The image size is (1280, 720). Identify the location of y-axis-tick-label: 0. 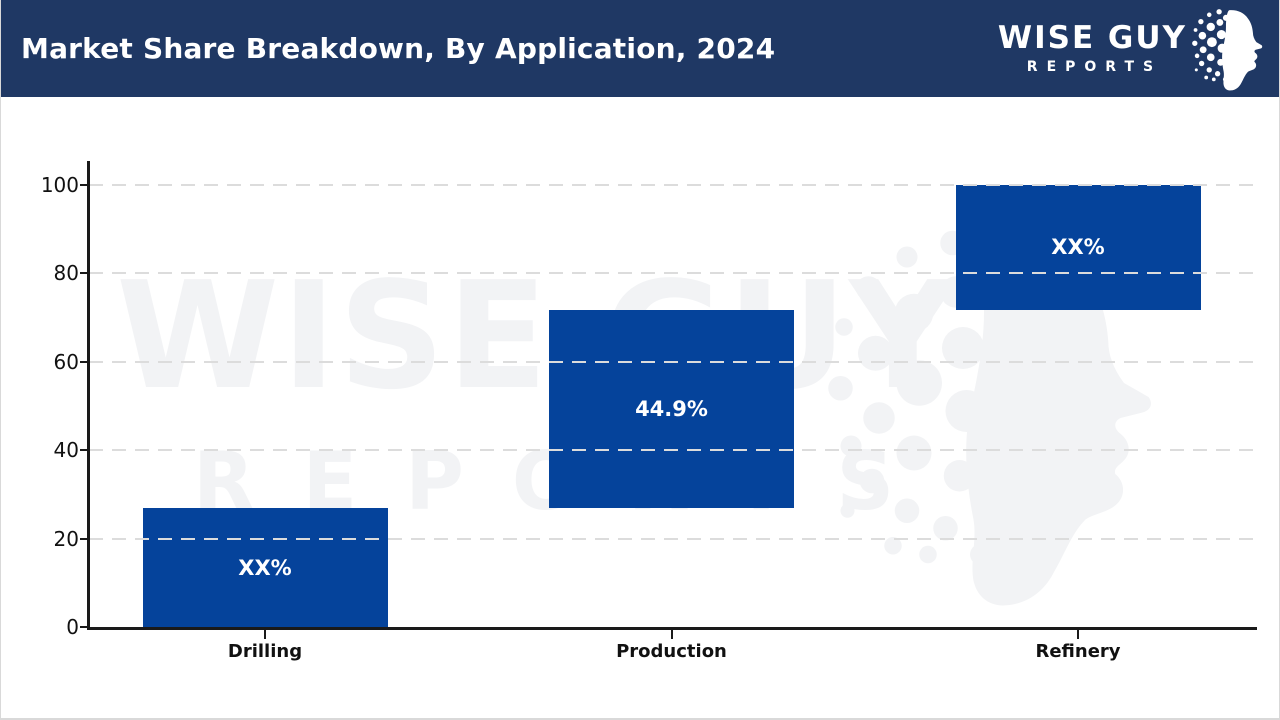
(72, 627).